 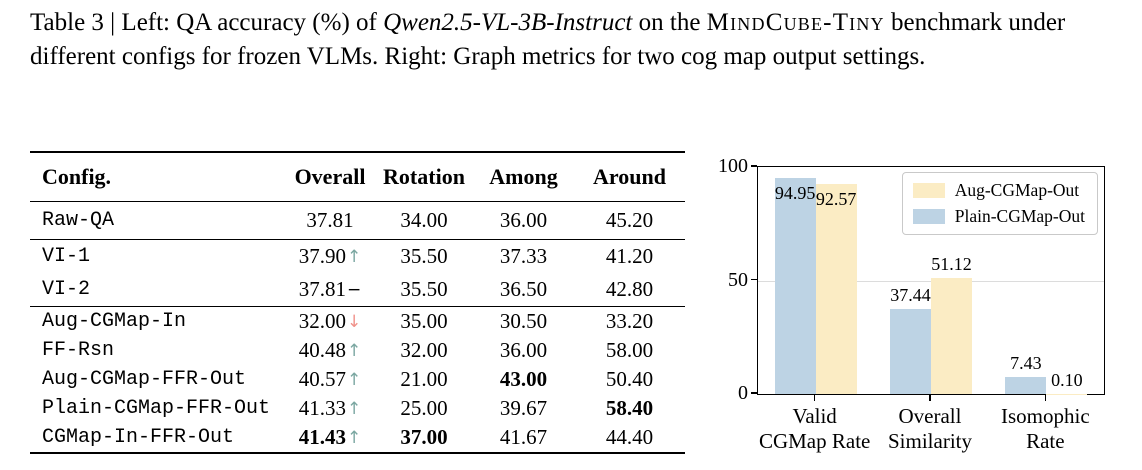 I want to click on cell-value: 58.40, so click(x=629, y=408).